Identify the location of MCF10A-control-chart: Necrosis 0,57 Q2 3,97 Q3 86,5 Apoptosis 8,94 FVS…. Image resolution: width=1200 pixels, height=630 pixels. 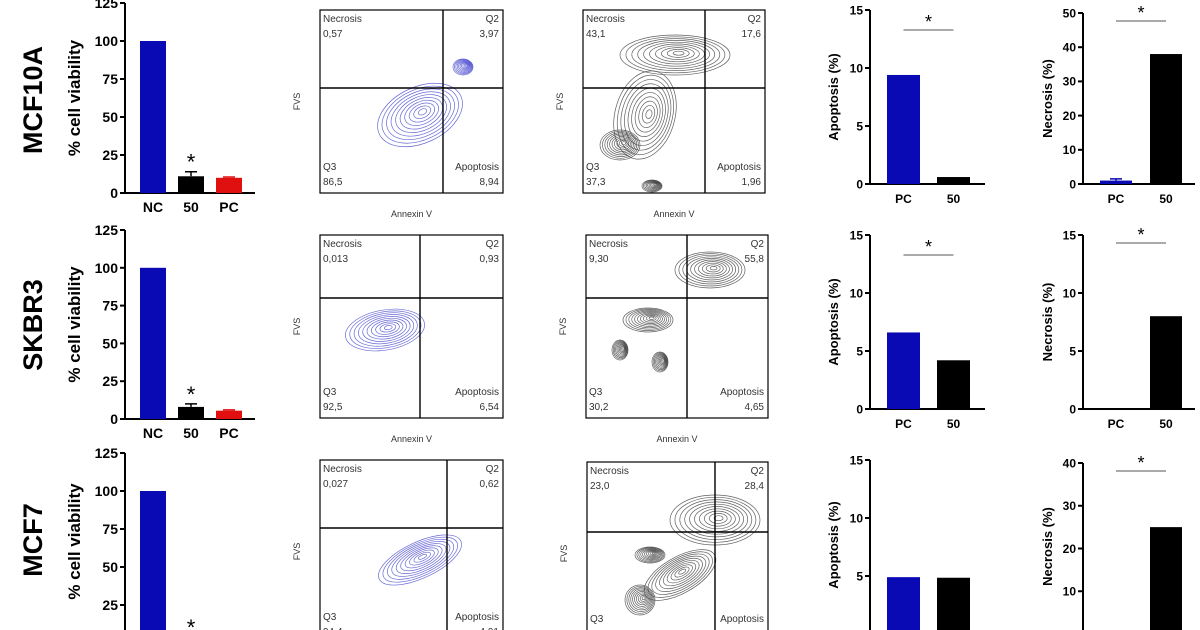
(398, 114).